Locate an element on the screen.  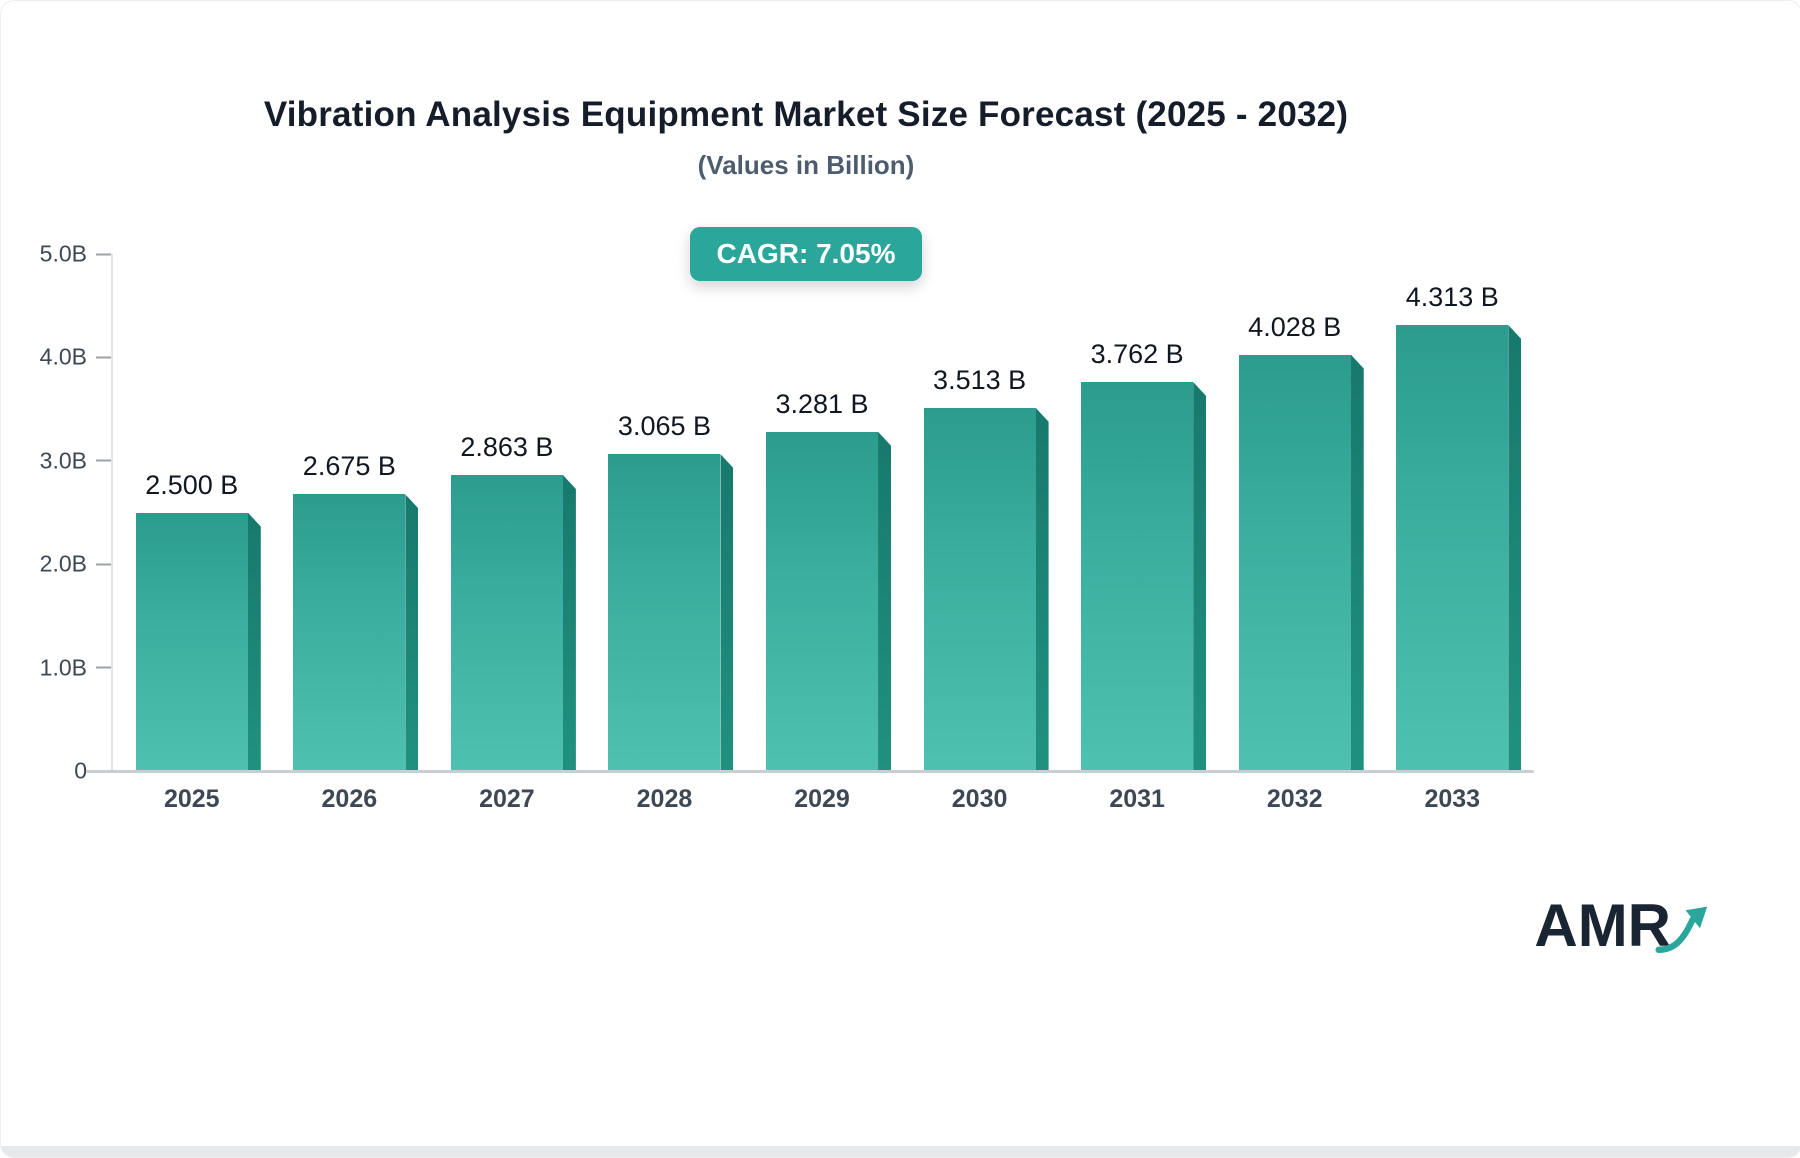
bar-value-label-2026: 2.675 B is located at coordinates (349, 466).